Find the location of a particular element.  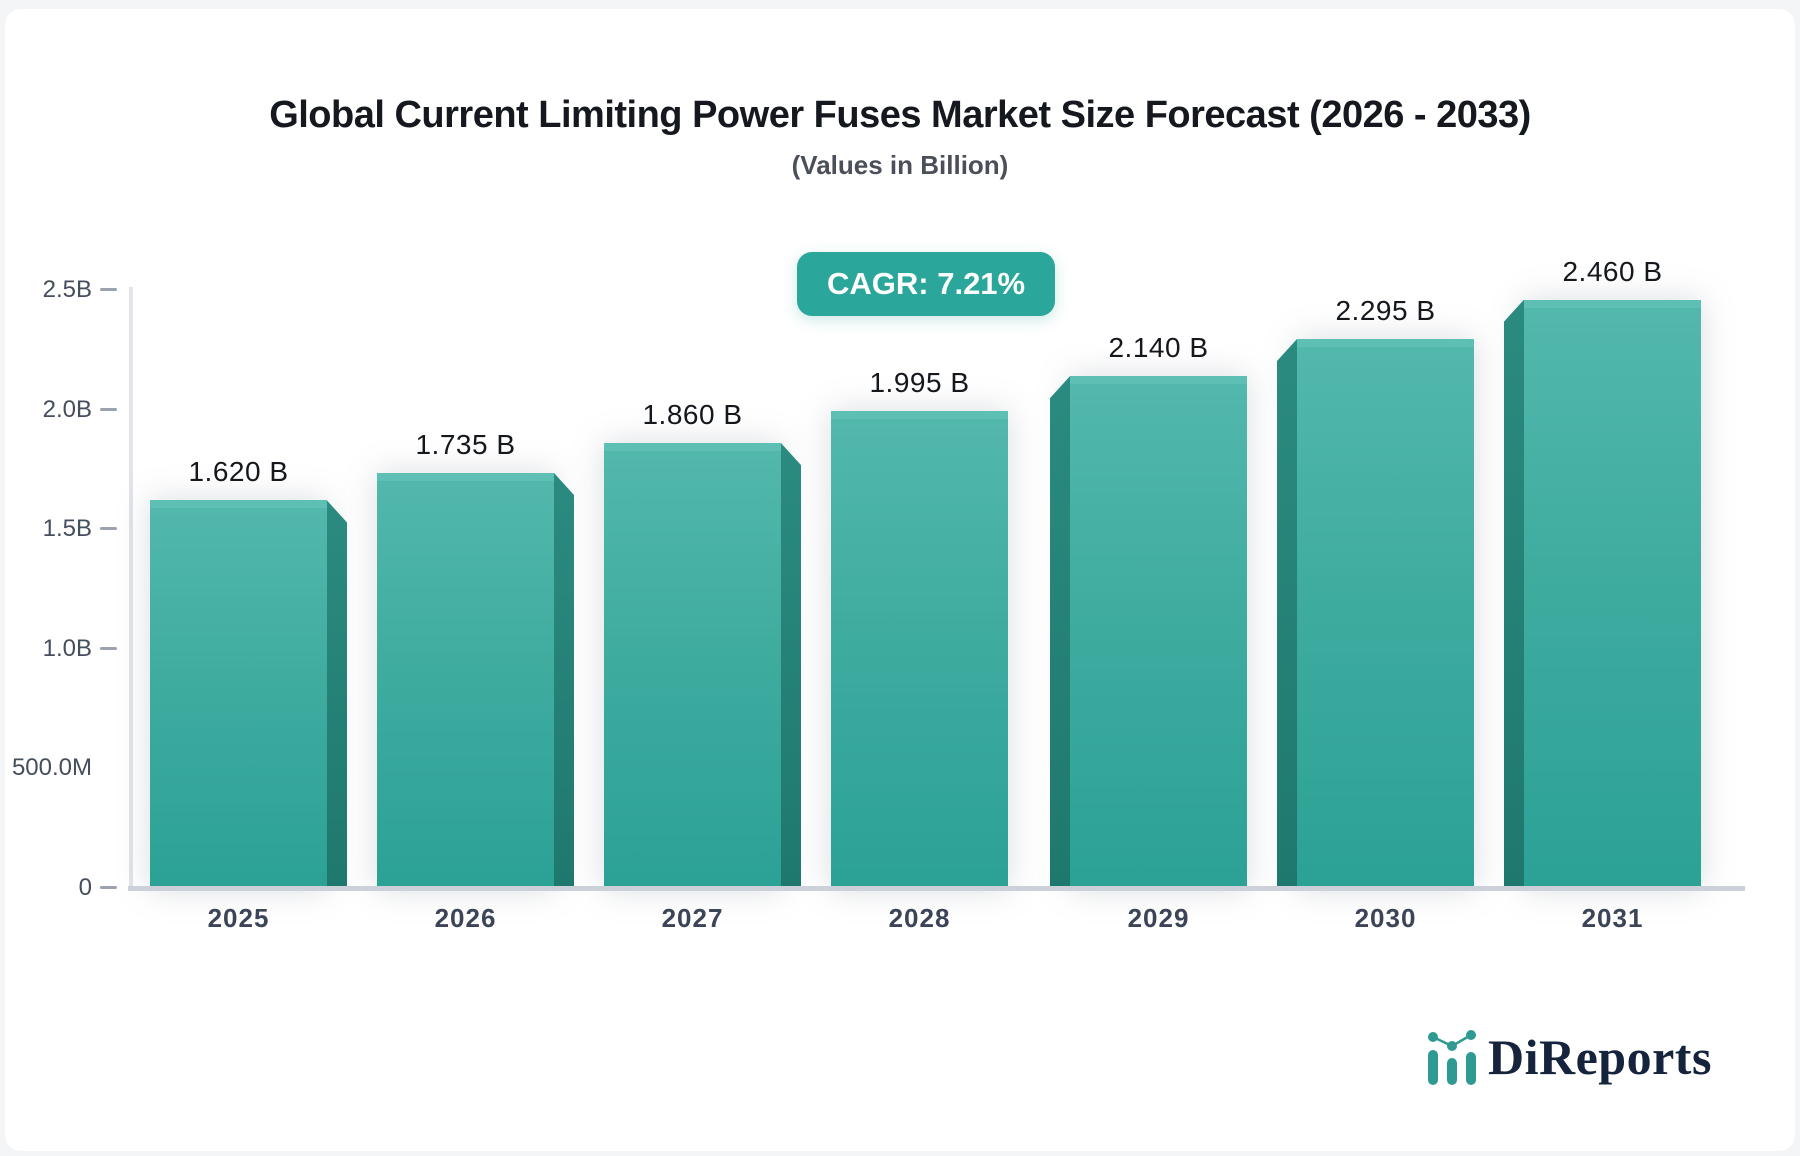

x-axis-label: 2030 is located at coordinates (1385, 918).